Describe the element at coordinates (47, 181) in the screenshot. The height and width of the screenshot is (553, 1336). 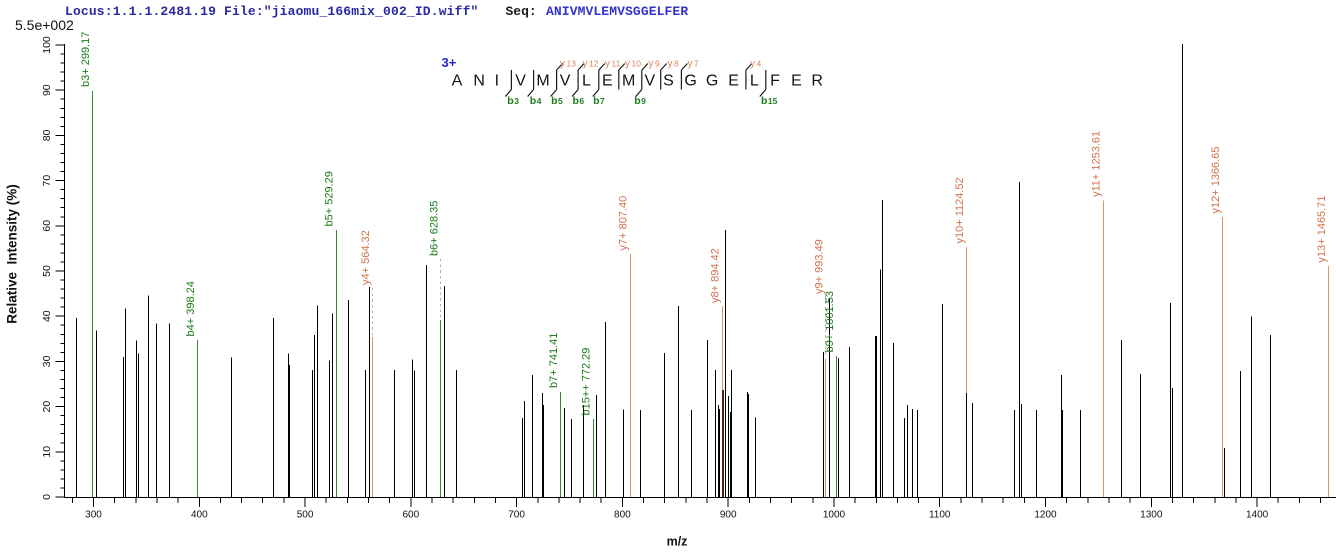
I see `svg-text: 70` at that location.